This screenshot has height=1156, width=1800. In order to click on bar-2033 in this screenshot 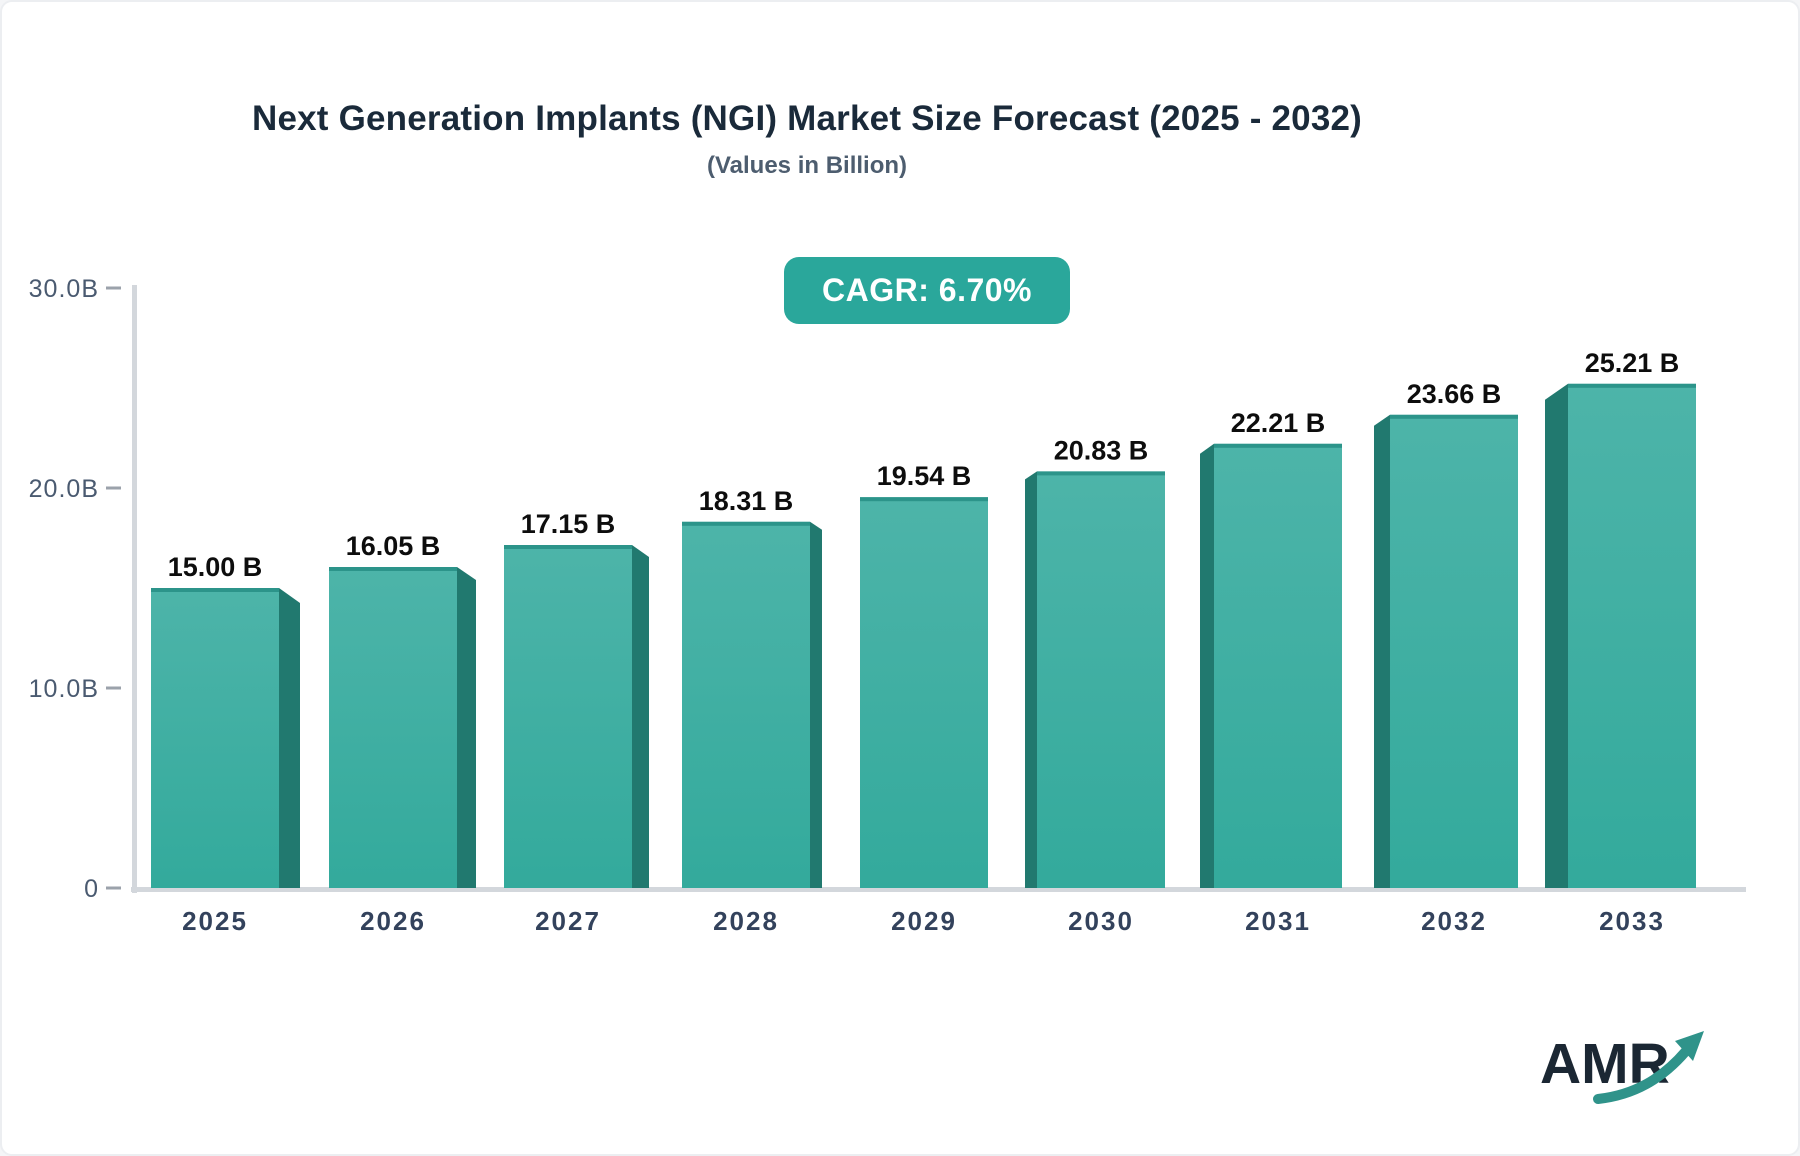, I will do `click(1632, 635)`.